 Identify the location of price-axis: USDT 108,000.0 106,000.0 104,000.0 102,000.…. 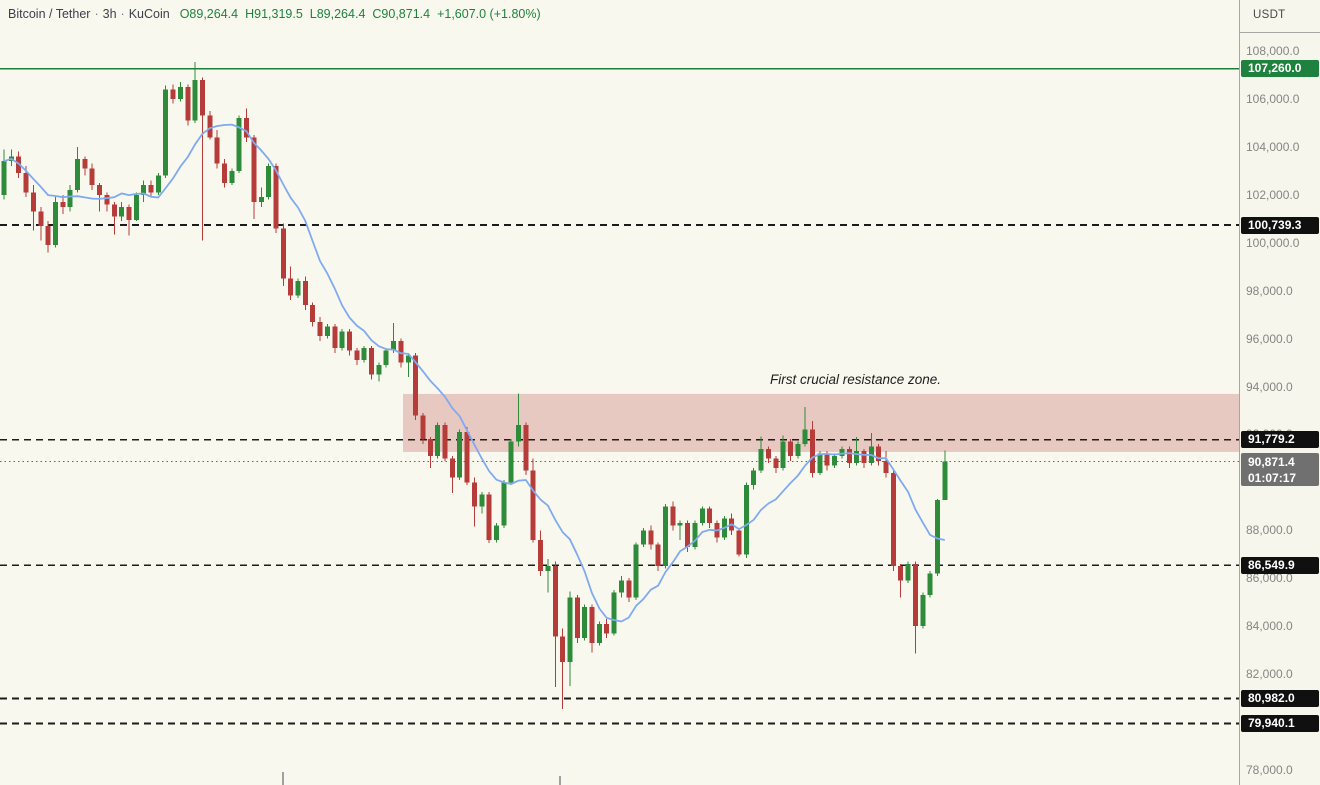
(1279, 392).